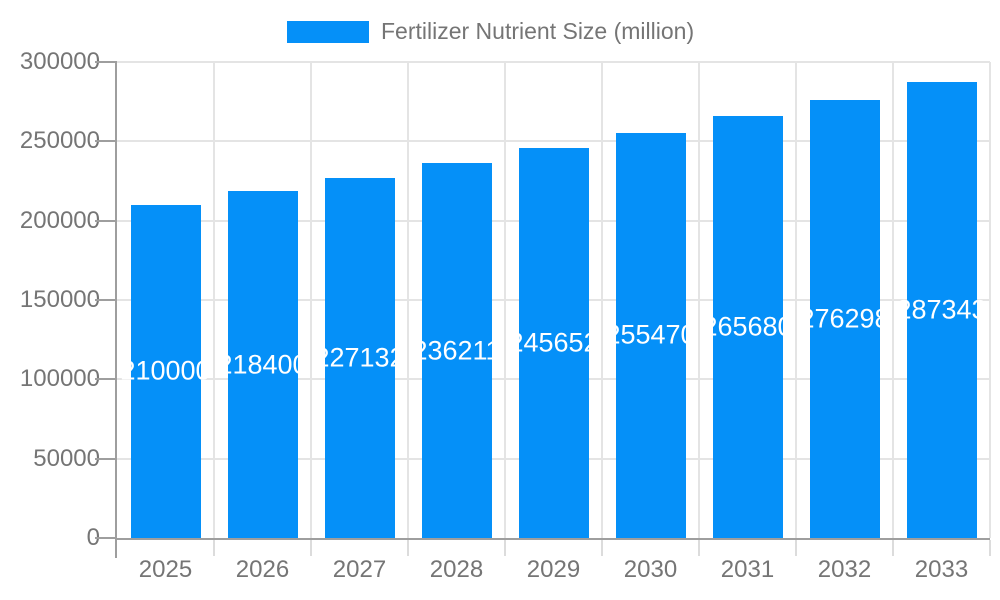 The height and width of the screenshot is (600, 1000). I want to click on y-axis-tick-label: 0, so click(93, 537).